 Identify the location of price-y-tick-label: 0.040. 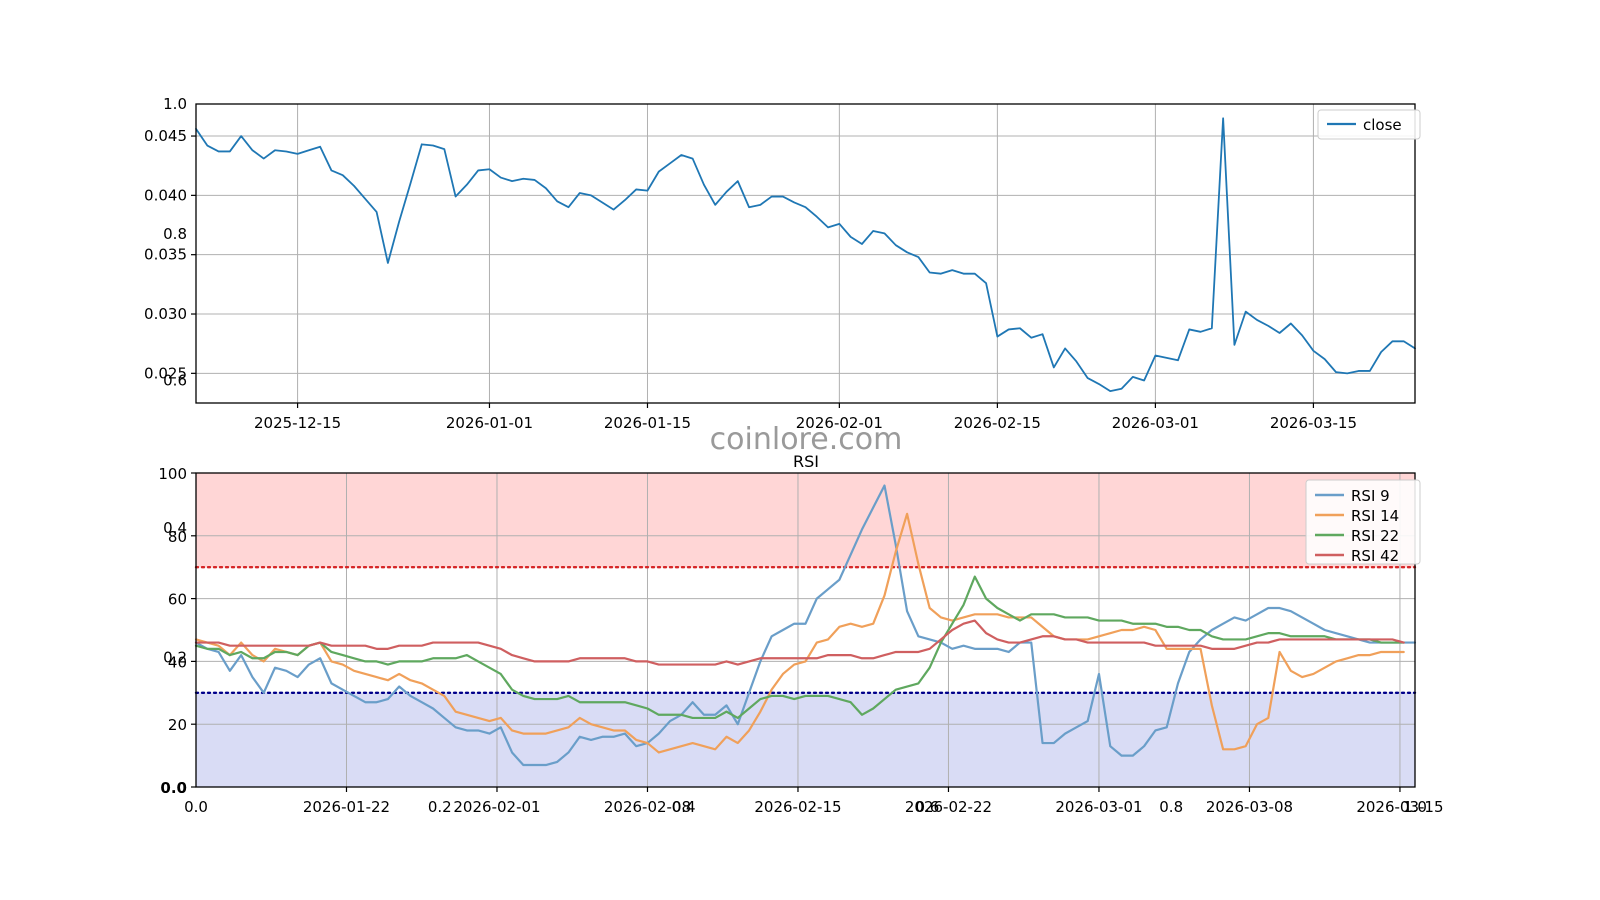
(165, 195).